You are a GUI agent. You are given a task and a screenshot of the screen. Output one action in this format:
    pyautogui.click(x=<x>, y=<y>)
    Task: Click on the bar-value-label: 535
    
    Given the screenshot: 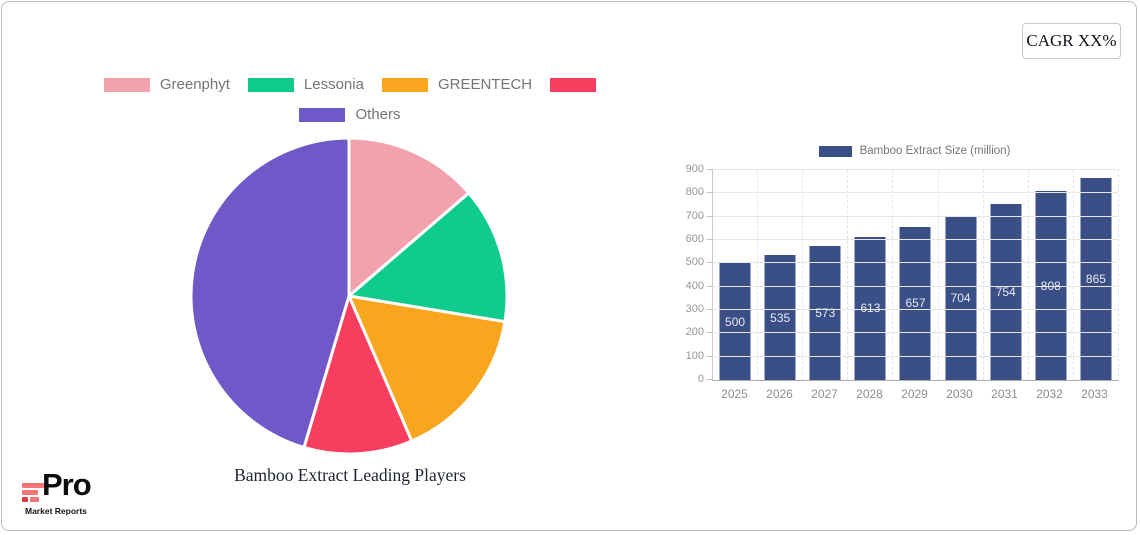 What is the action you would take?
    pyautogui.click(x=780, y=317)
    